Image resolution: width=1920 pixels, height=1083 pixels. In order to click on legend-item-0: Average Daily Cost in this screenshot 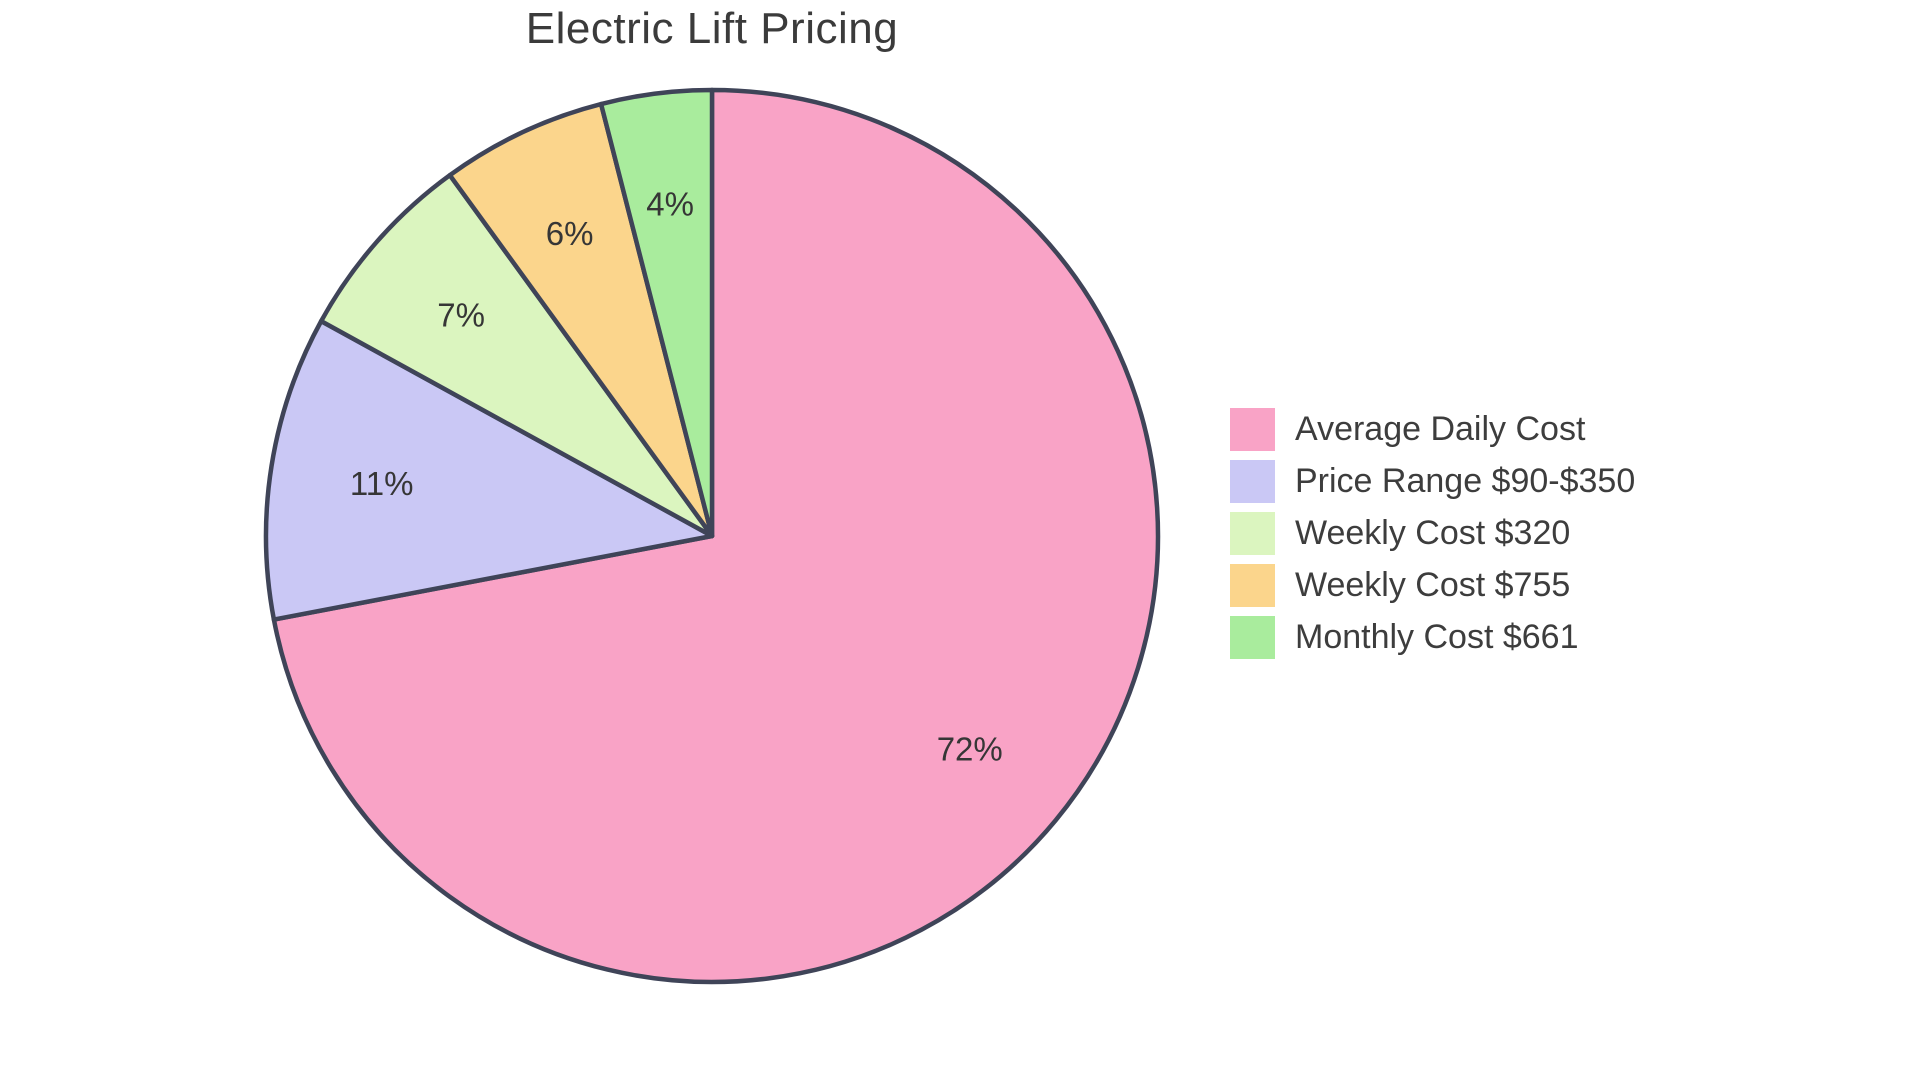, I will do `click(1432, 429)`.